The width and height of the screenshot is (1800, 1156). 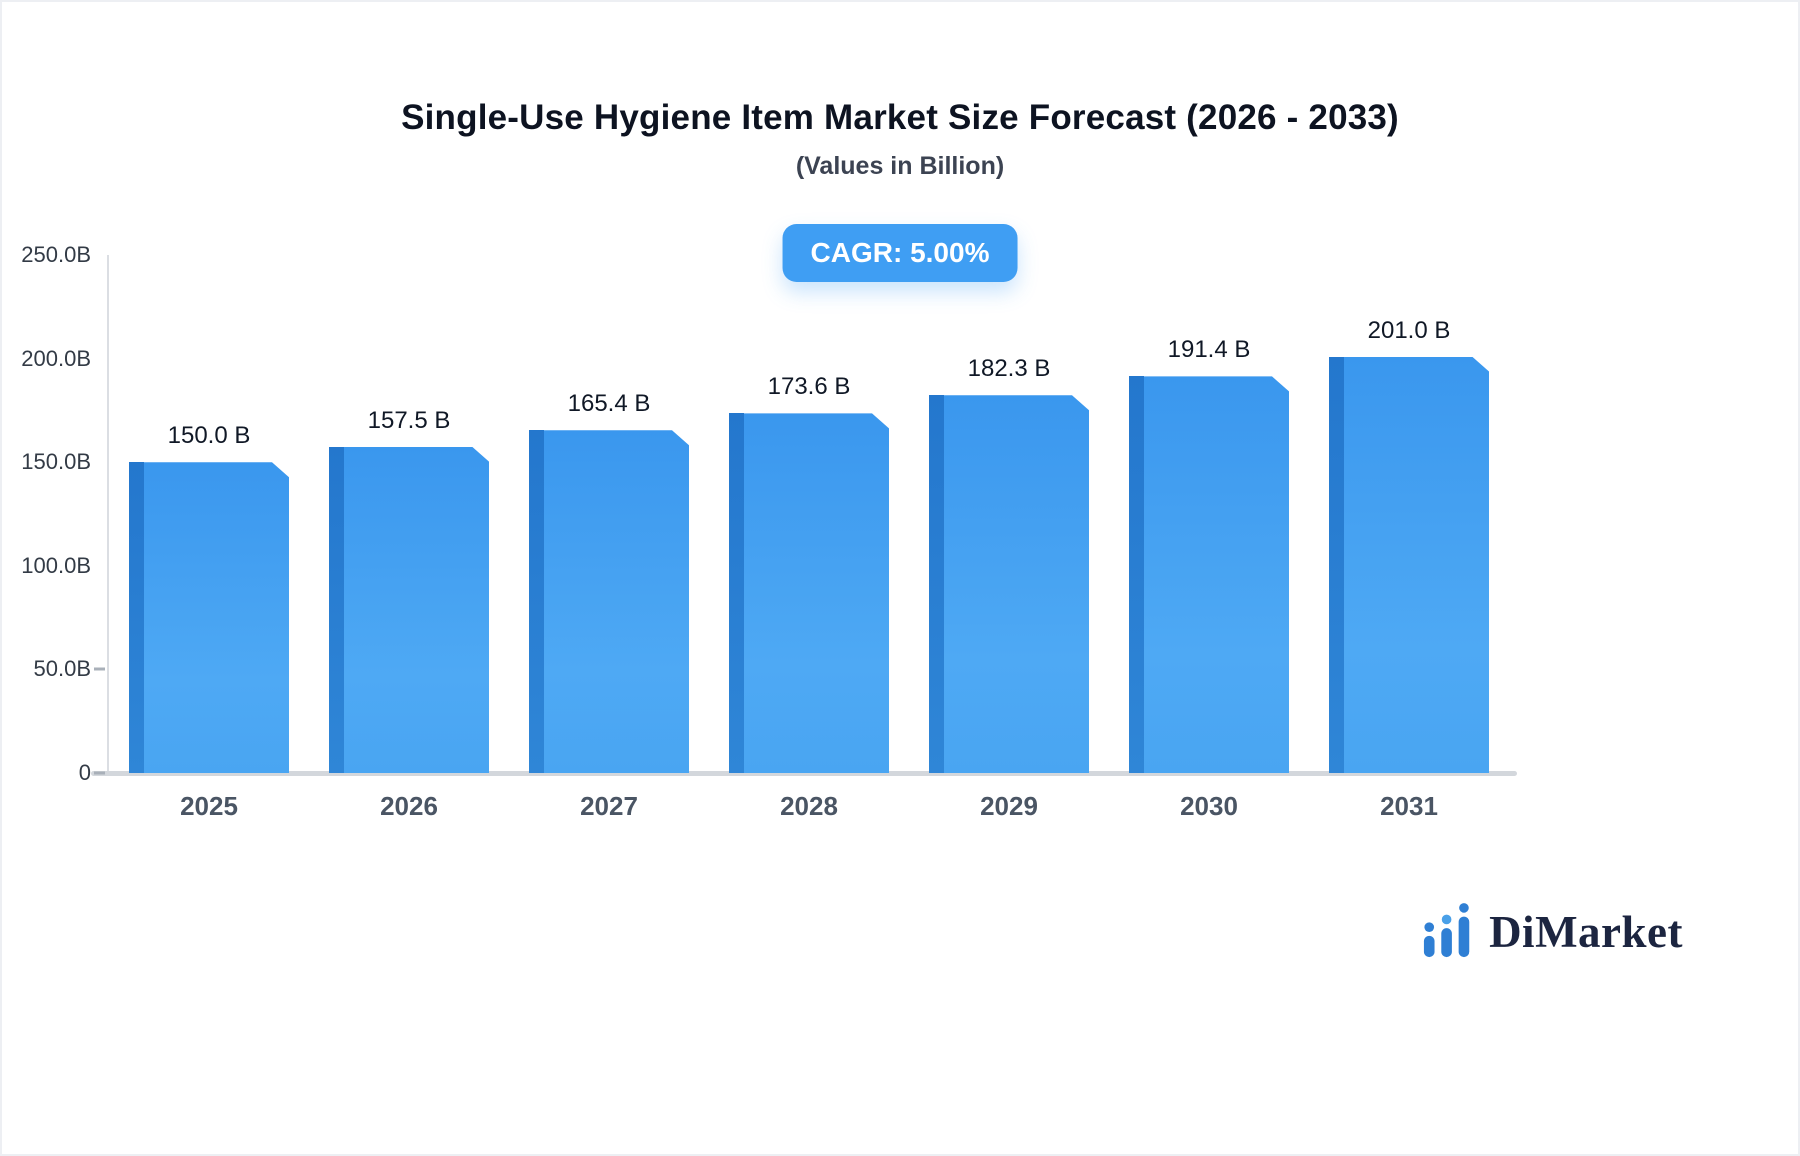 What do you see at coordinates (804, 773) in the screenshot?
I see `x-axis-line` at bounding box center [804, 773].